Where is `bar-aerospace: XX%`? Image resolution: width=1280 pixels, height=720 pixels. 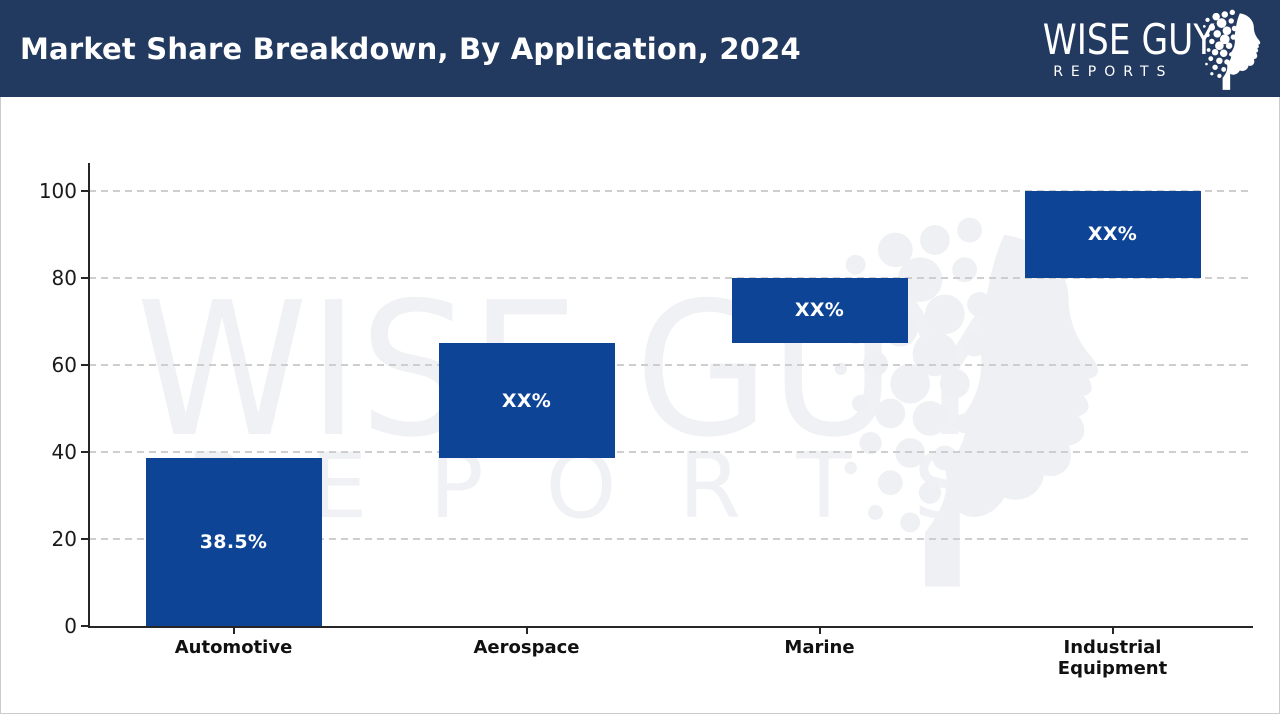
bar-aerospace: XX% is located at coordinates (526, 401).